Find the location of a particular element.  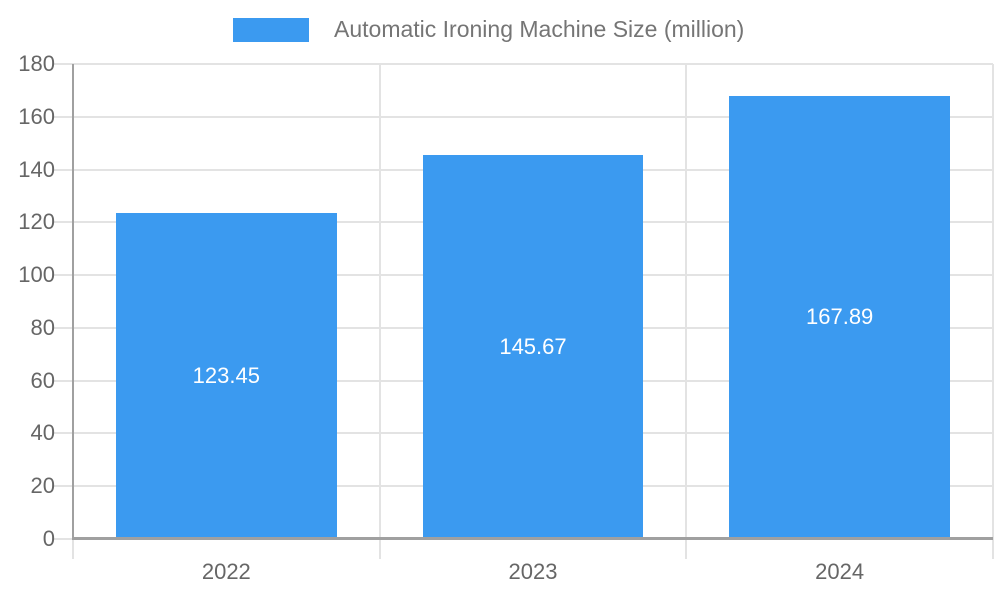

chart-legend: Automatic Ironing Machine Size (million) is located at coordinates (488, 29).